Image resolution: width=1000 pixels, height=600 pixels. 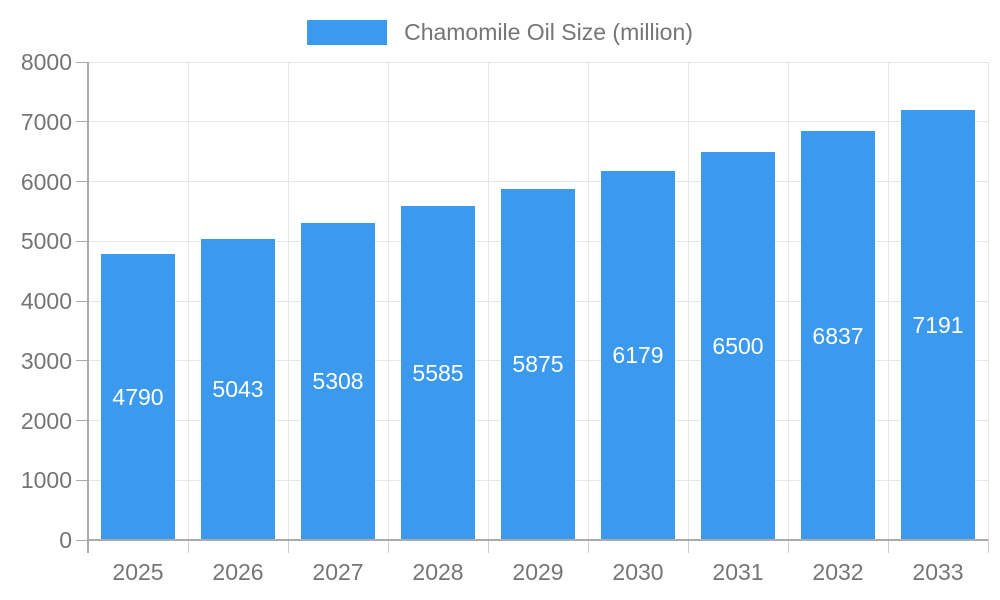 I want to click on y-axis-label: 0, so click(x=65, y=540).